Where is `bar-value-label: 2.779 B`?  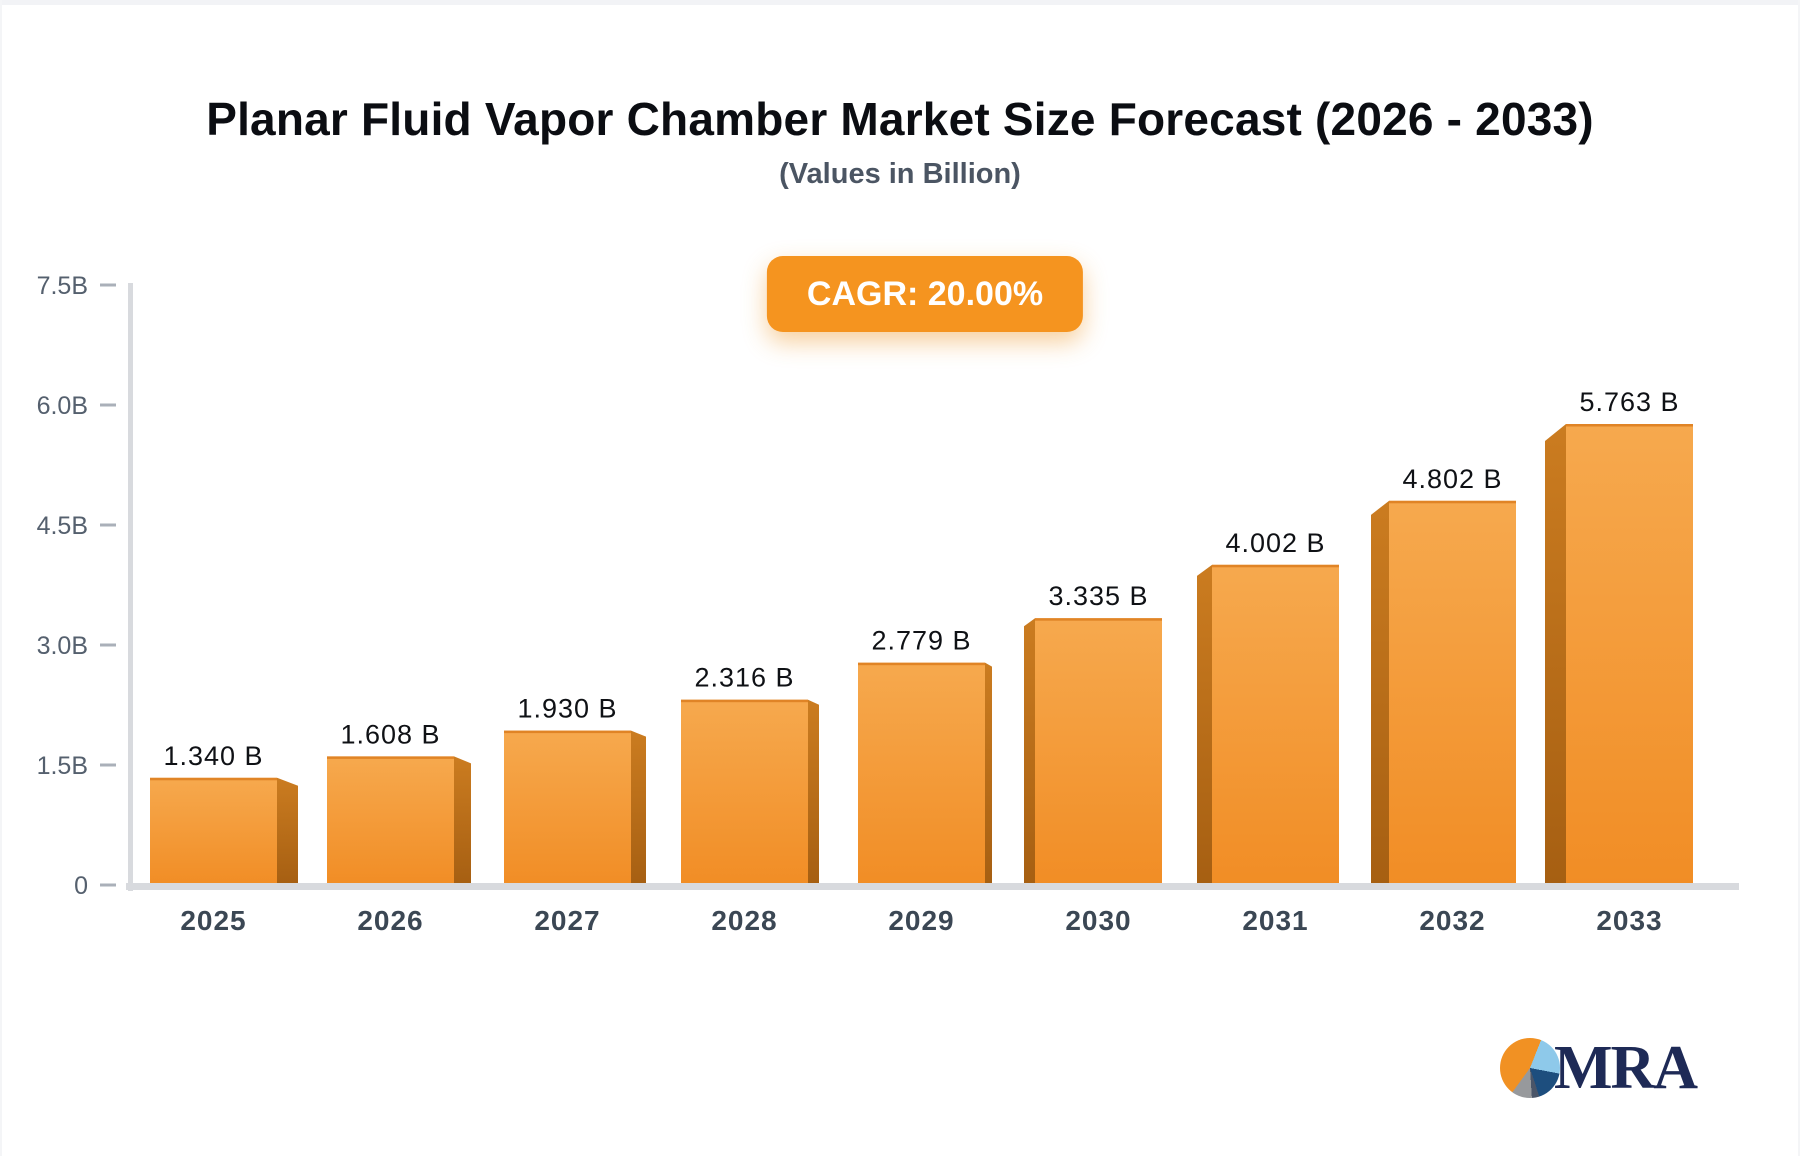
bar-value-label: 2.779 B is located at coordinates (921, 641).